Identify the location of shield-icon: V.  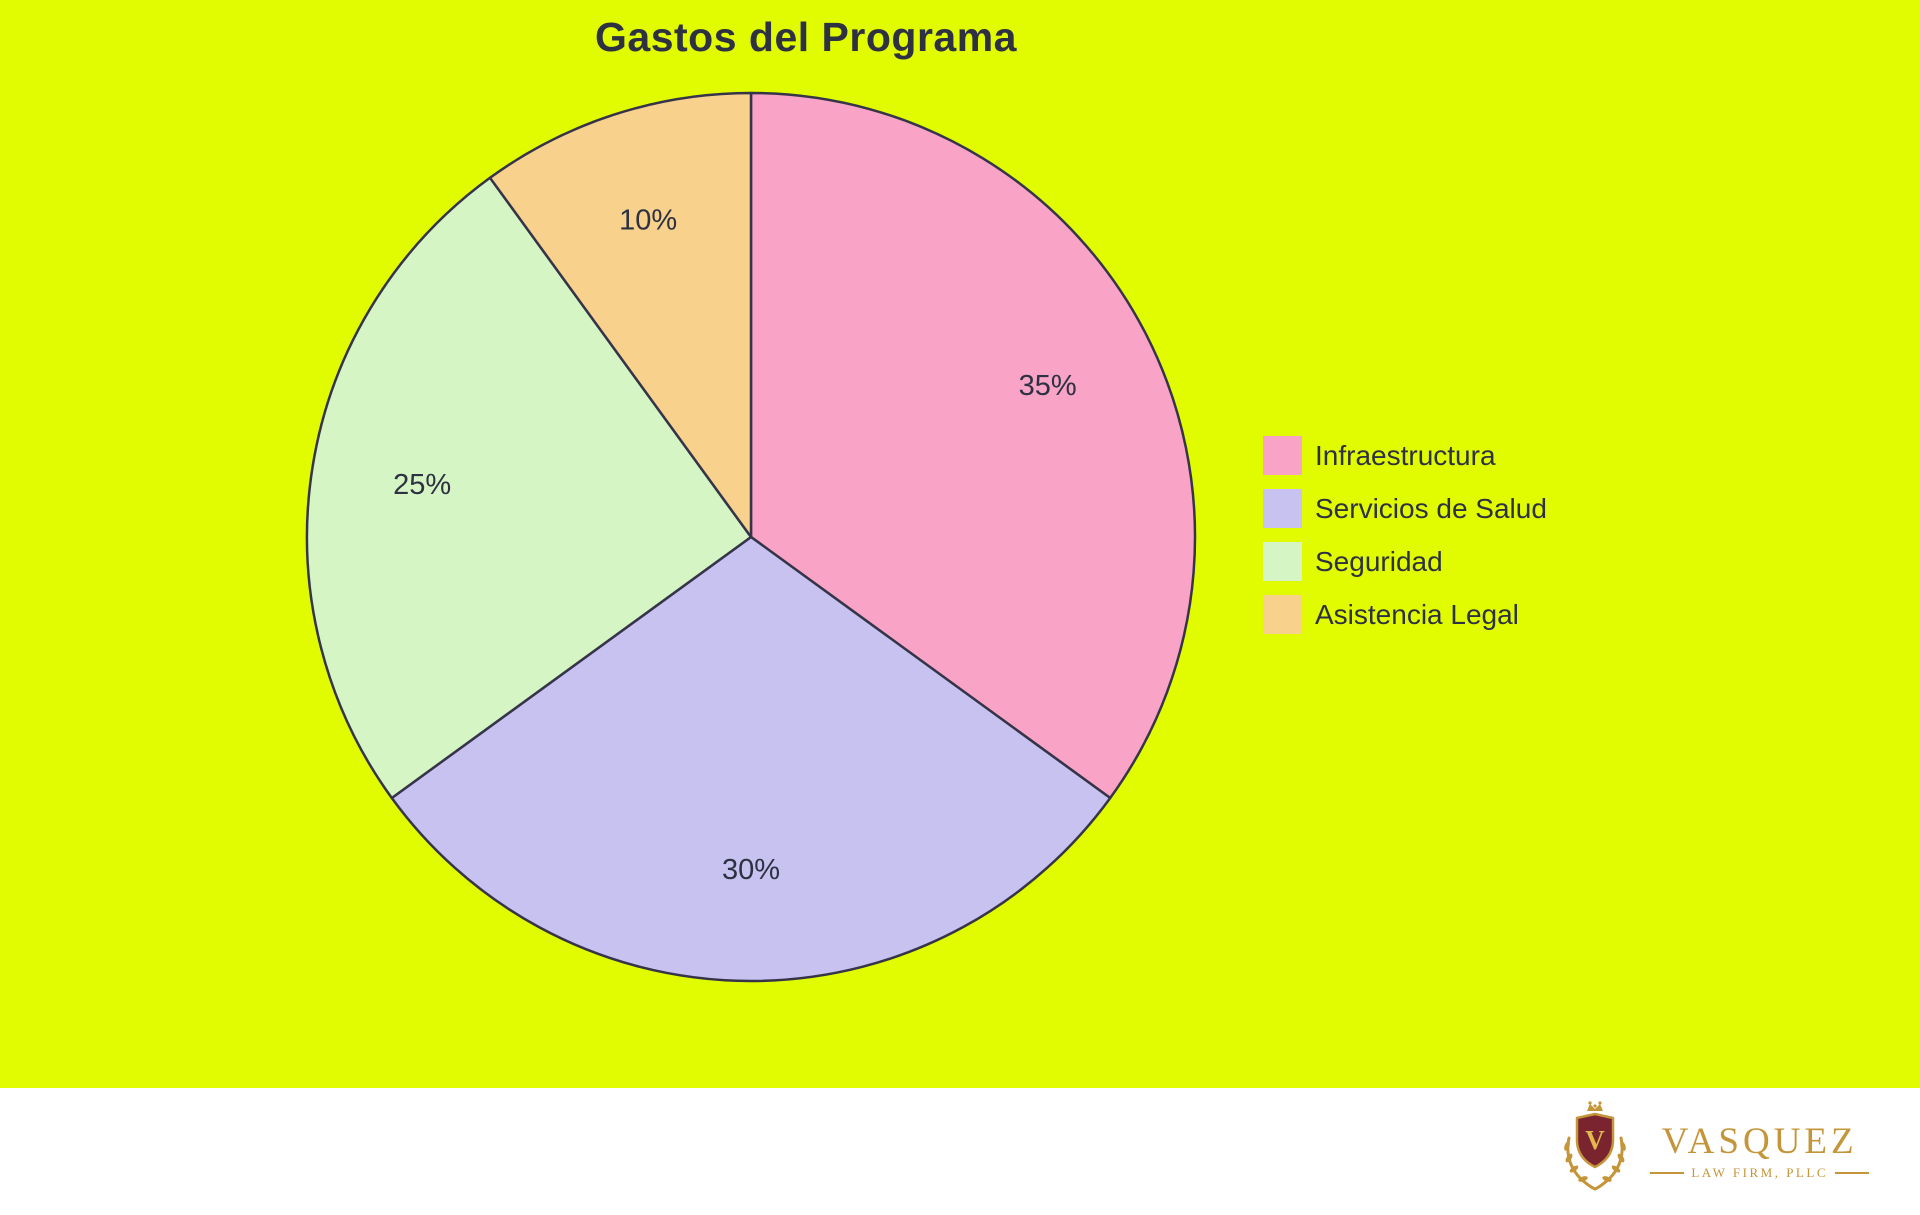
(1595, 1140).